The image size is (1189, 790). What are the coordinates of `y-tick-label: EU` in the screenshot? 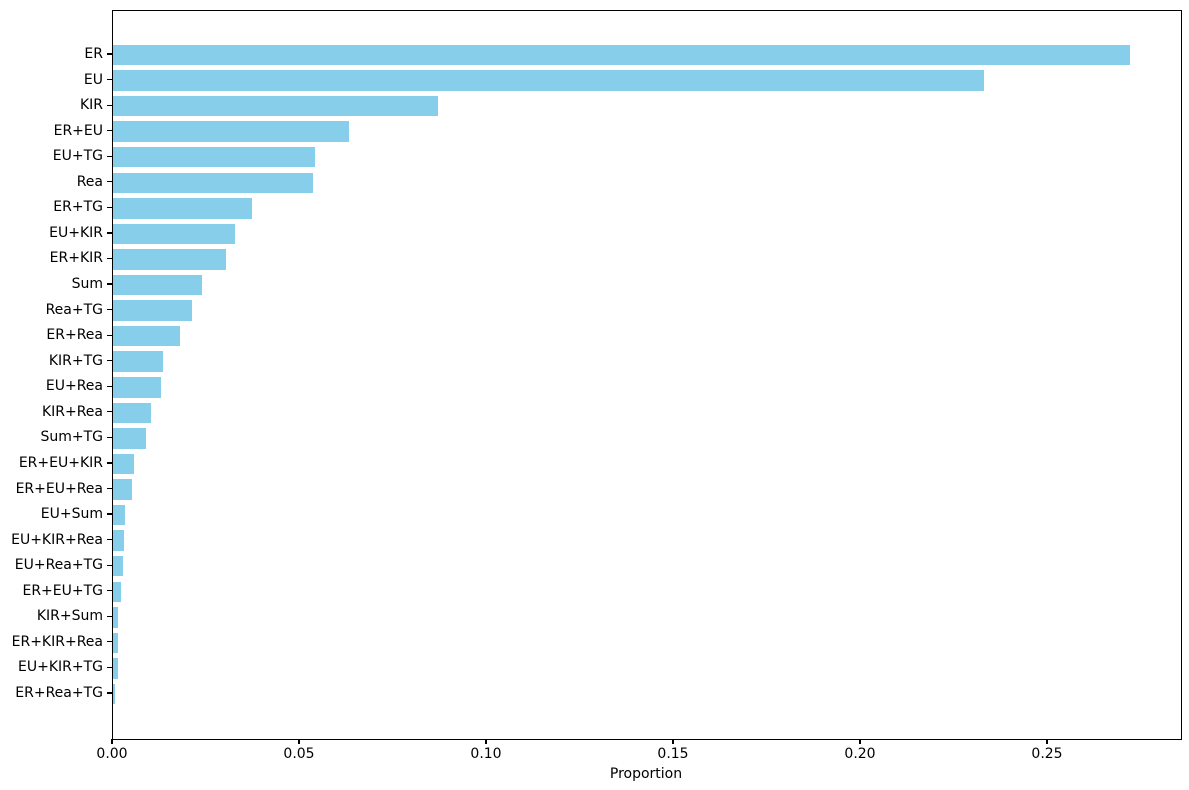 It's located at (93, 79).